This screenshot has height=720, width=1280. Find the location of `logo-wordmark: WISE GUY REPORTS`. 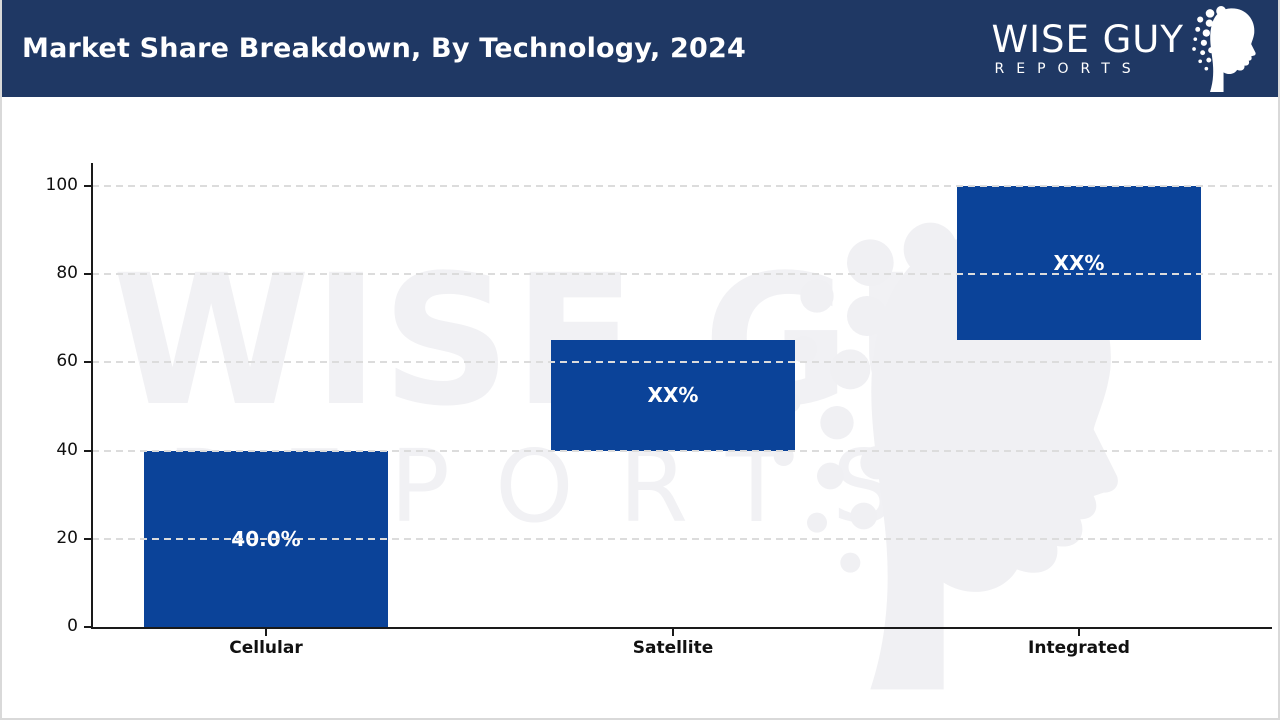

logo-wordmark: WISE GUY REPORTS is located at coordinates (1088, 49).